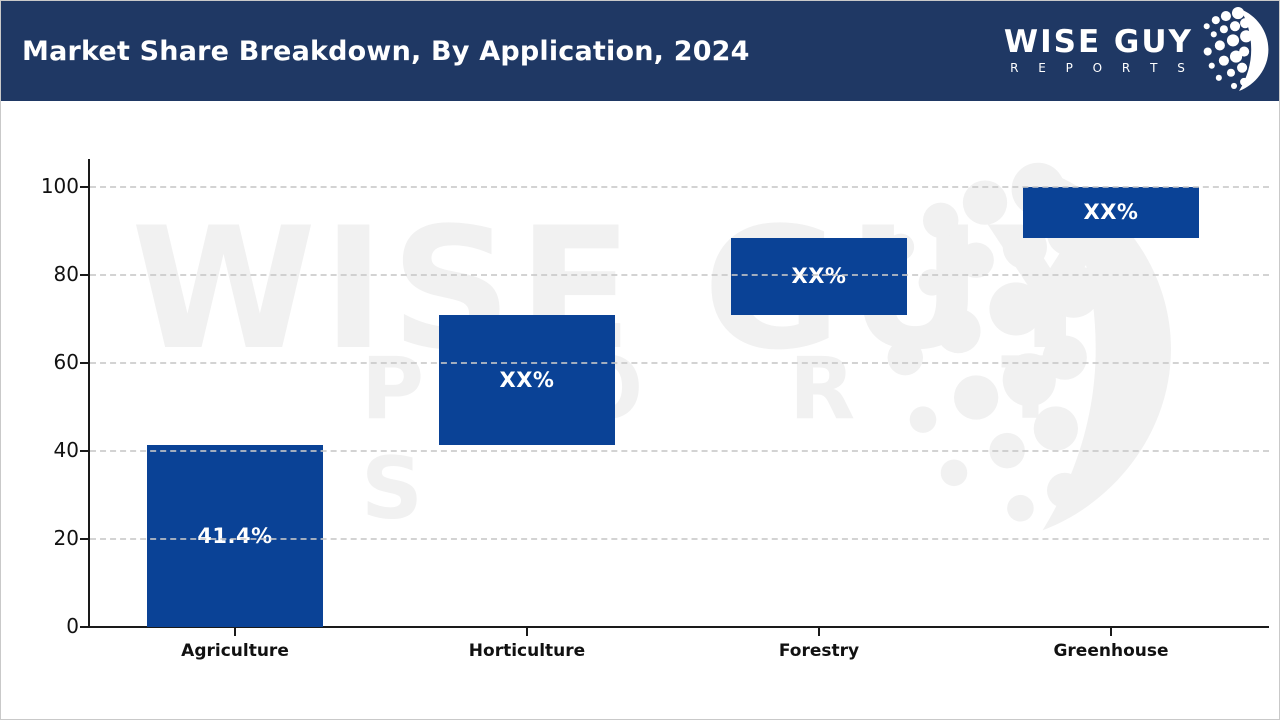  I want to click on bar-greenhouse: XX%, so click(1111, 212).